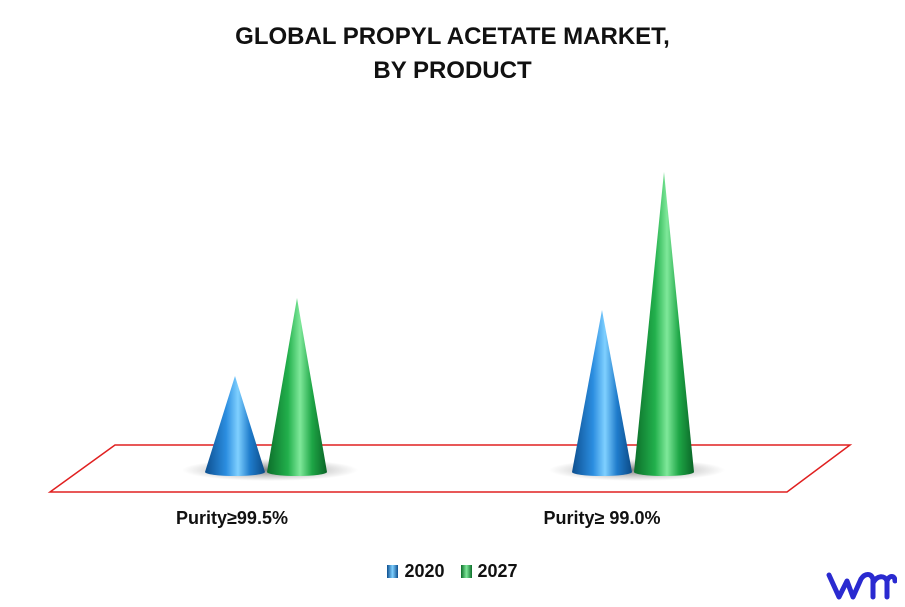 This screenshot has width=905, height=607. Describe the element at coordinates (602, 518) in the screenshot. I see `x-tick-label-purity-99-0: Purity≥ 99.0%` at that location.